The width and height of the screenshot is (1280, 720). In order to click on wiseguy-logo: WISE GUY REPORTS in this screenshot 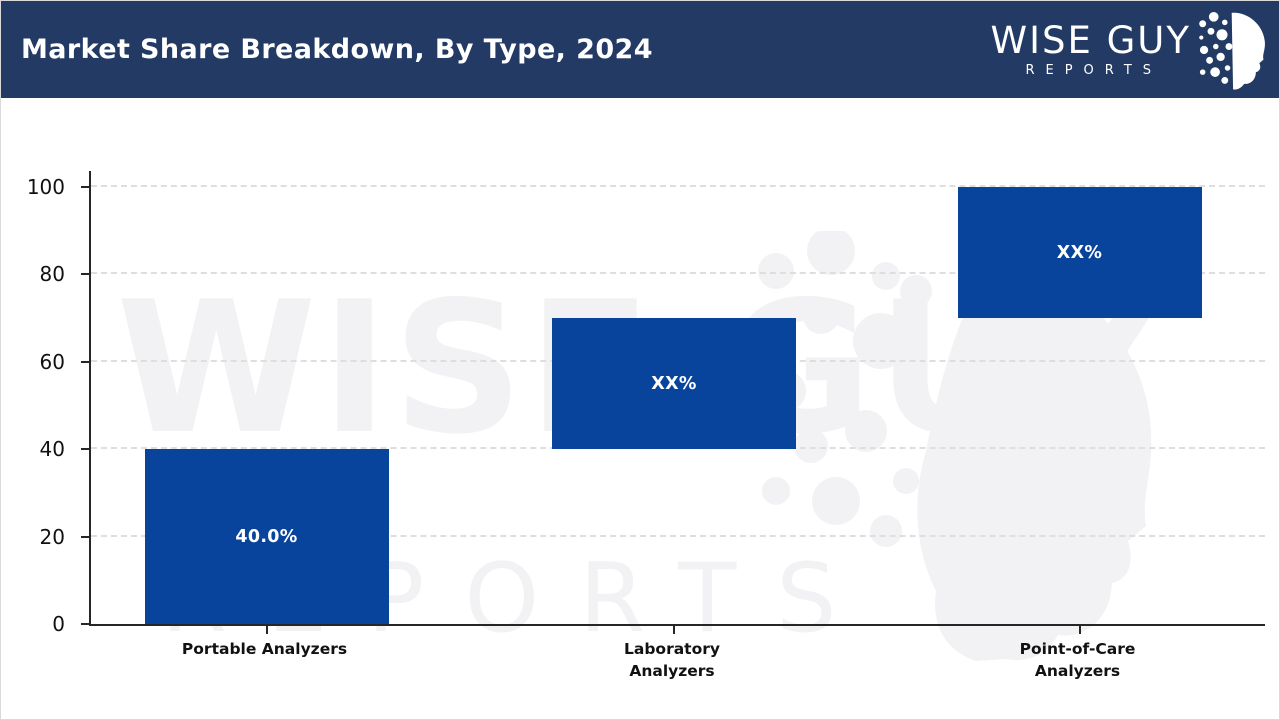, I will do `click(1130, 50)`.